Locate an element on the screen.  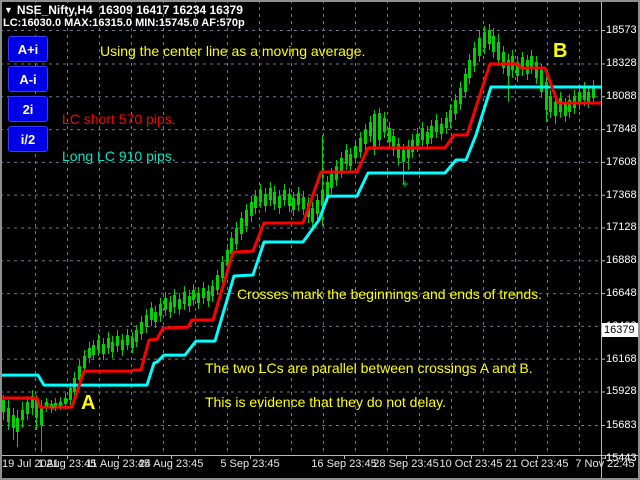
price-label: 15683 is located at coordinates (621, 424).